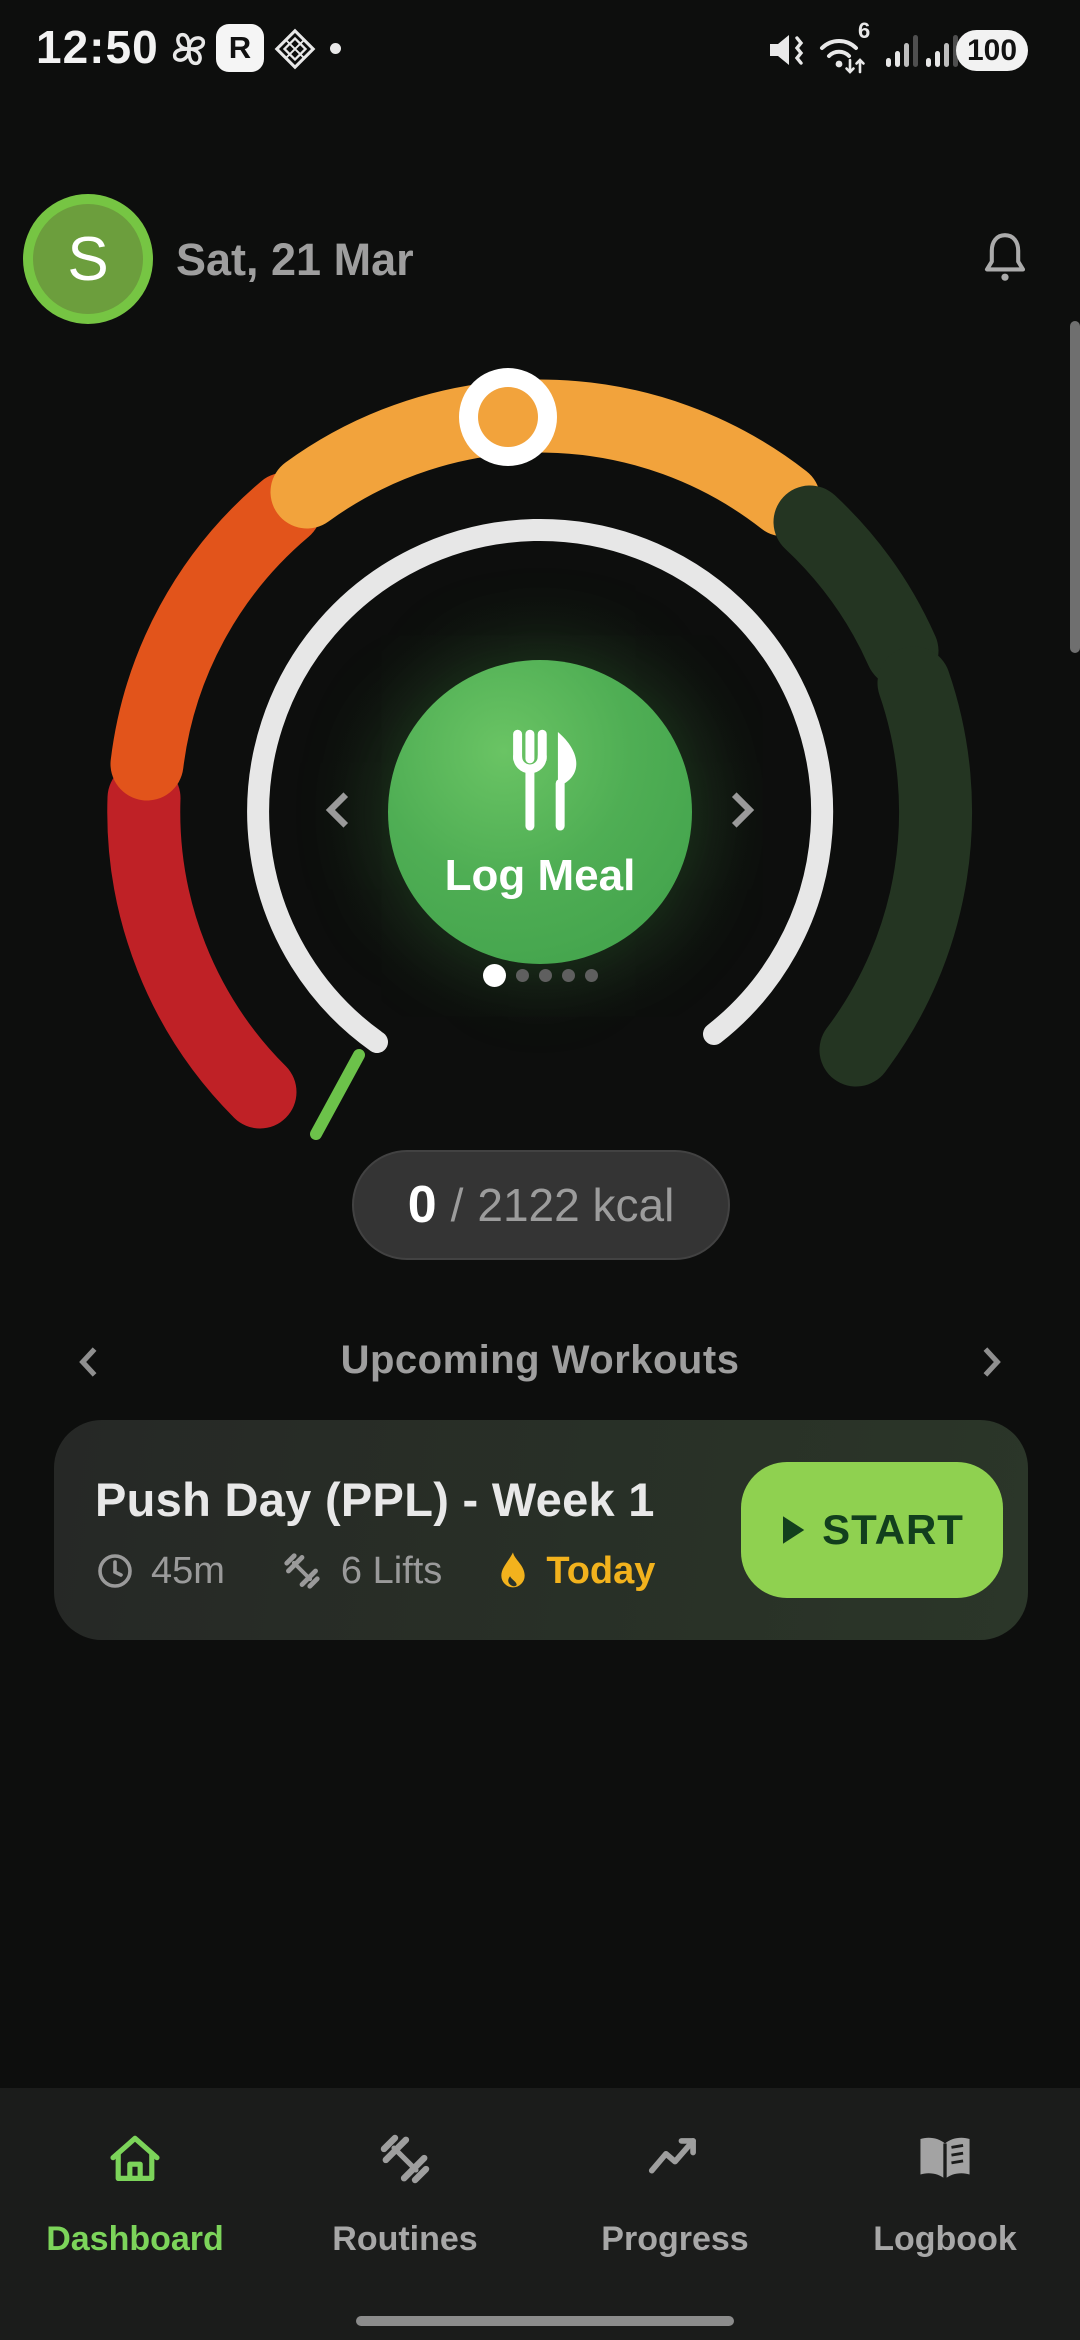 This screenshot has width=1080, height=2340. I want to click on start-workout-button: START, so click(872, 1530).